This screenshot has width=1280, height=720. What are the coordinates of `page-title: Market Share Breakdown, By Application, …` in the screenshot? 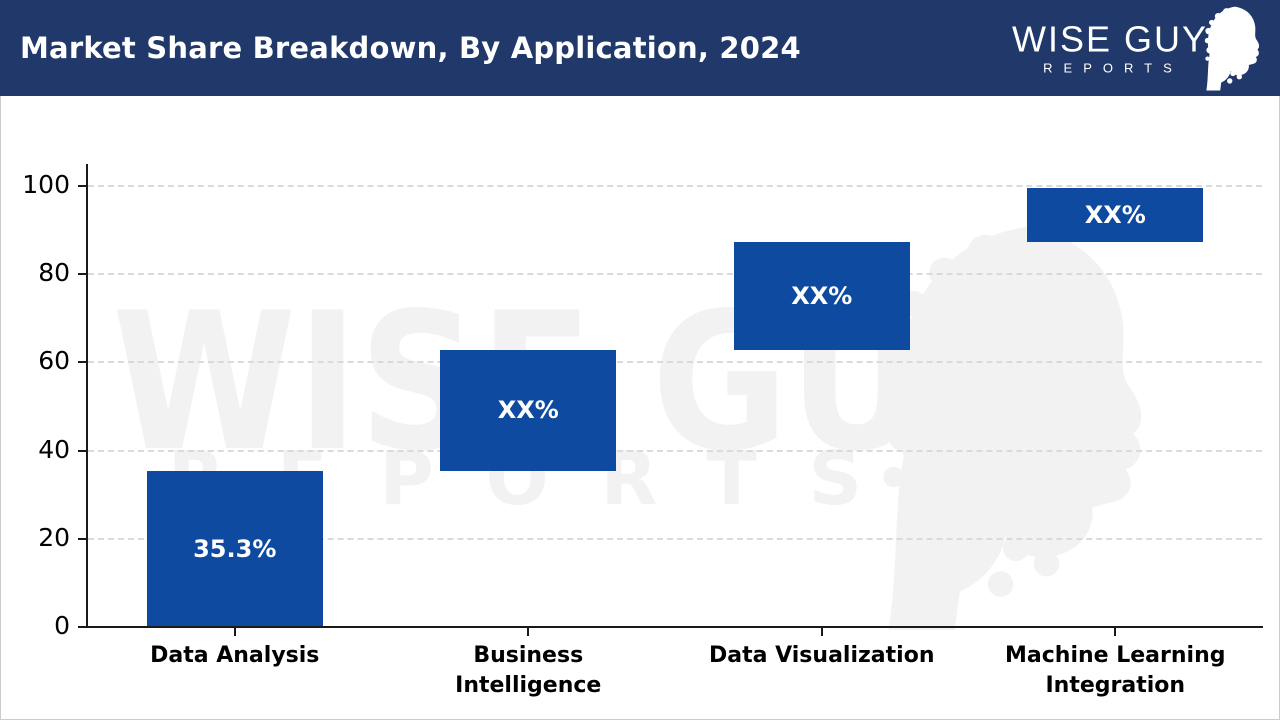 It's located at (410, 48).